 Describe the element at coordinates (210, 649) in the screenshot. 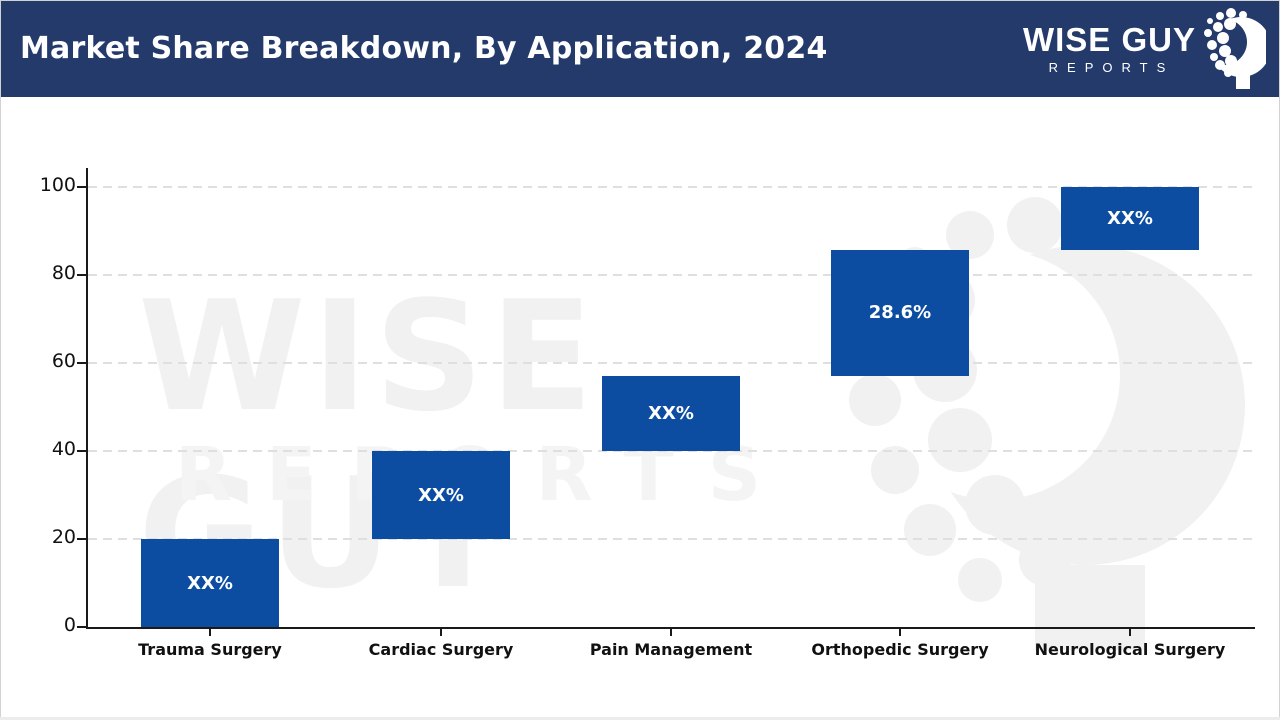

I see `x-tick-label: Trauma Surgery` at that location.